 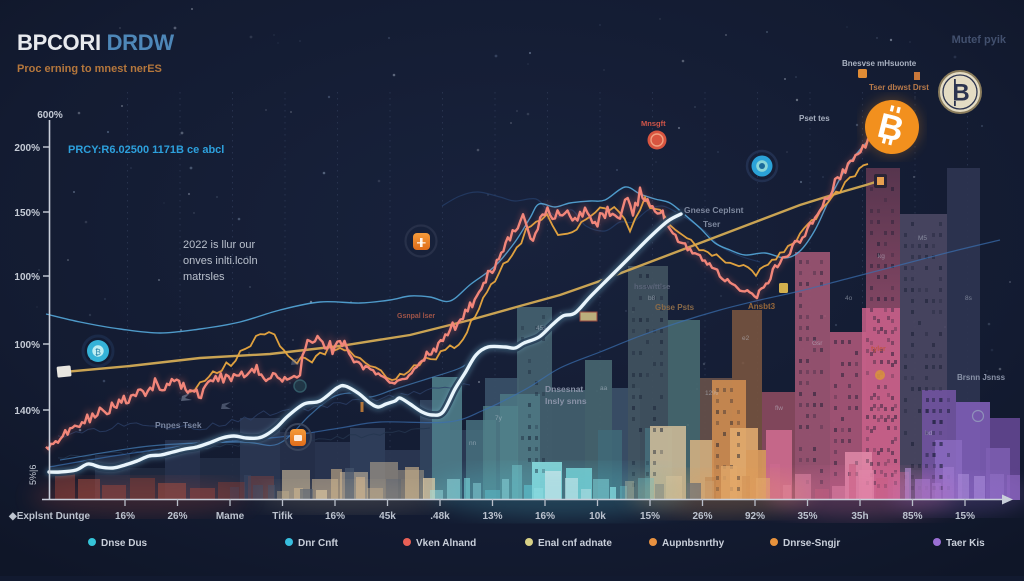 What do you see at coordinates (711, 393) in the screenshot?
I see `svg-text: 12%` at bounding box center [711, 393].